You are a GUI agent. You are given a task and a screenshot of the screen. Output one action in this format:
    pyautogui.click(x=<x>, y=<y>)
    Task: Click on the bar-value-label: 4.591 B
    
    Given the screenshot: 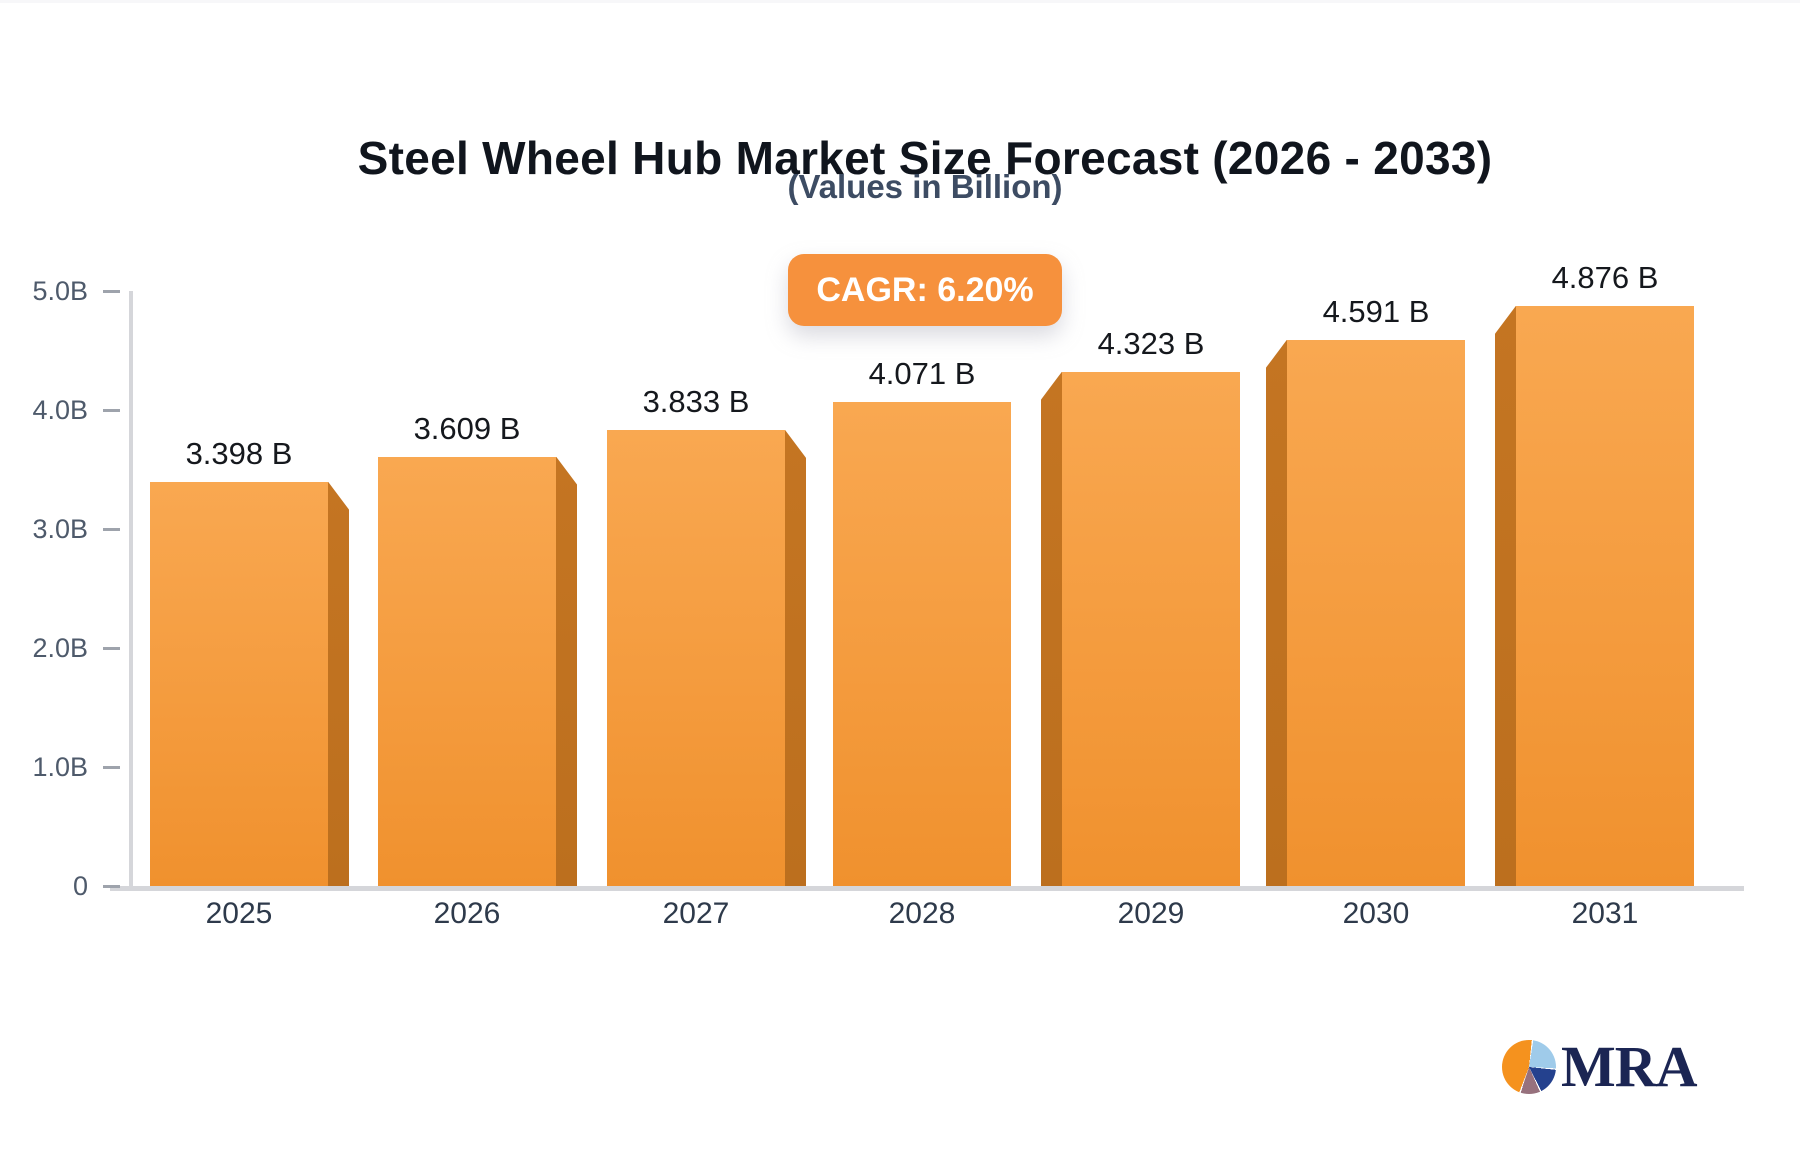 What is the action you would take?
    pyautogui.click(x=1376, y=311)
    